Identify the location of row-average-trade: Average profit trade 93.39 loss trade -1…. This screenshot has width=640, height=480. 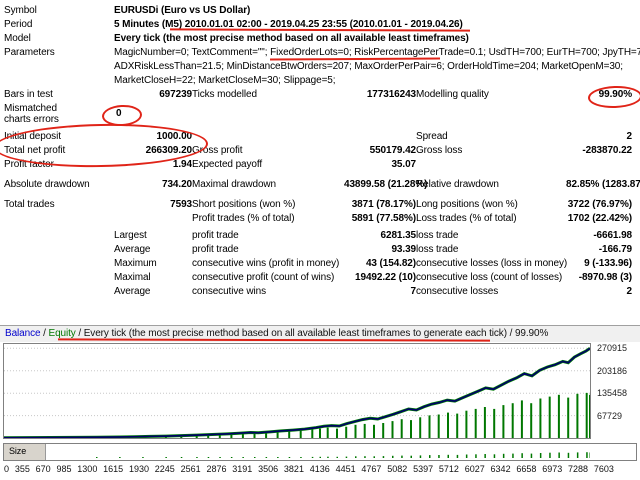
(320, 250).